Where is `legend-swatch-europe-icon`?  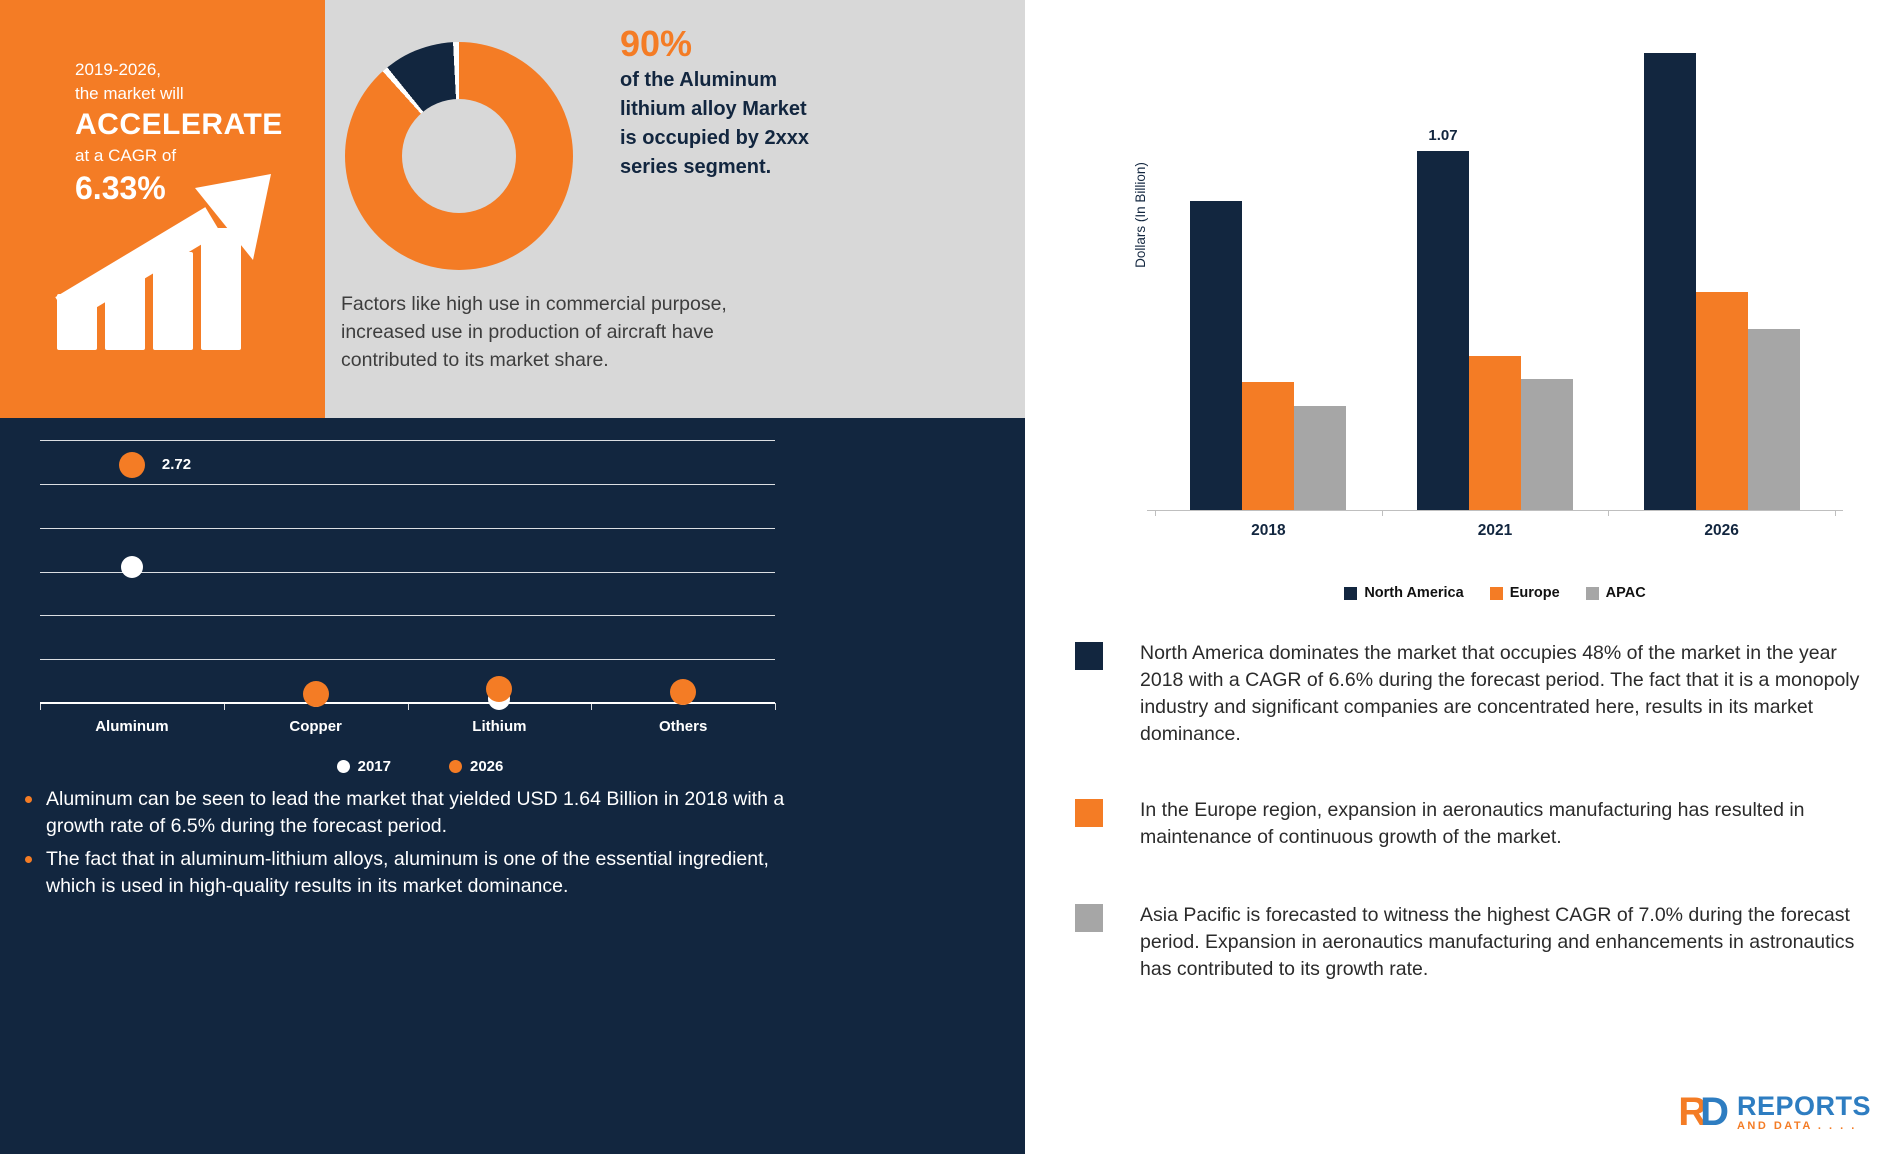
legend-swatch-europe-icon is located at coordinates (1496, 593).